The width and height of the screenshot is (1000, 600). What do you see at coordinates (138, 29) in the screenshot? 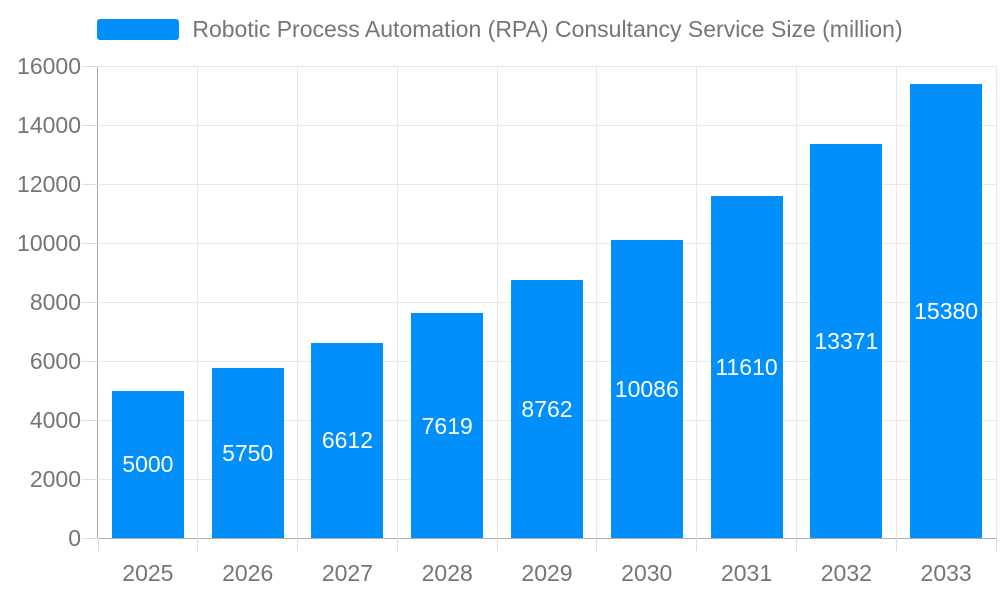
I see `legend-swatch-icon` at bounding box center [138, 29].